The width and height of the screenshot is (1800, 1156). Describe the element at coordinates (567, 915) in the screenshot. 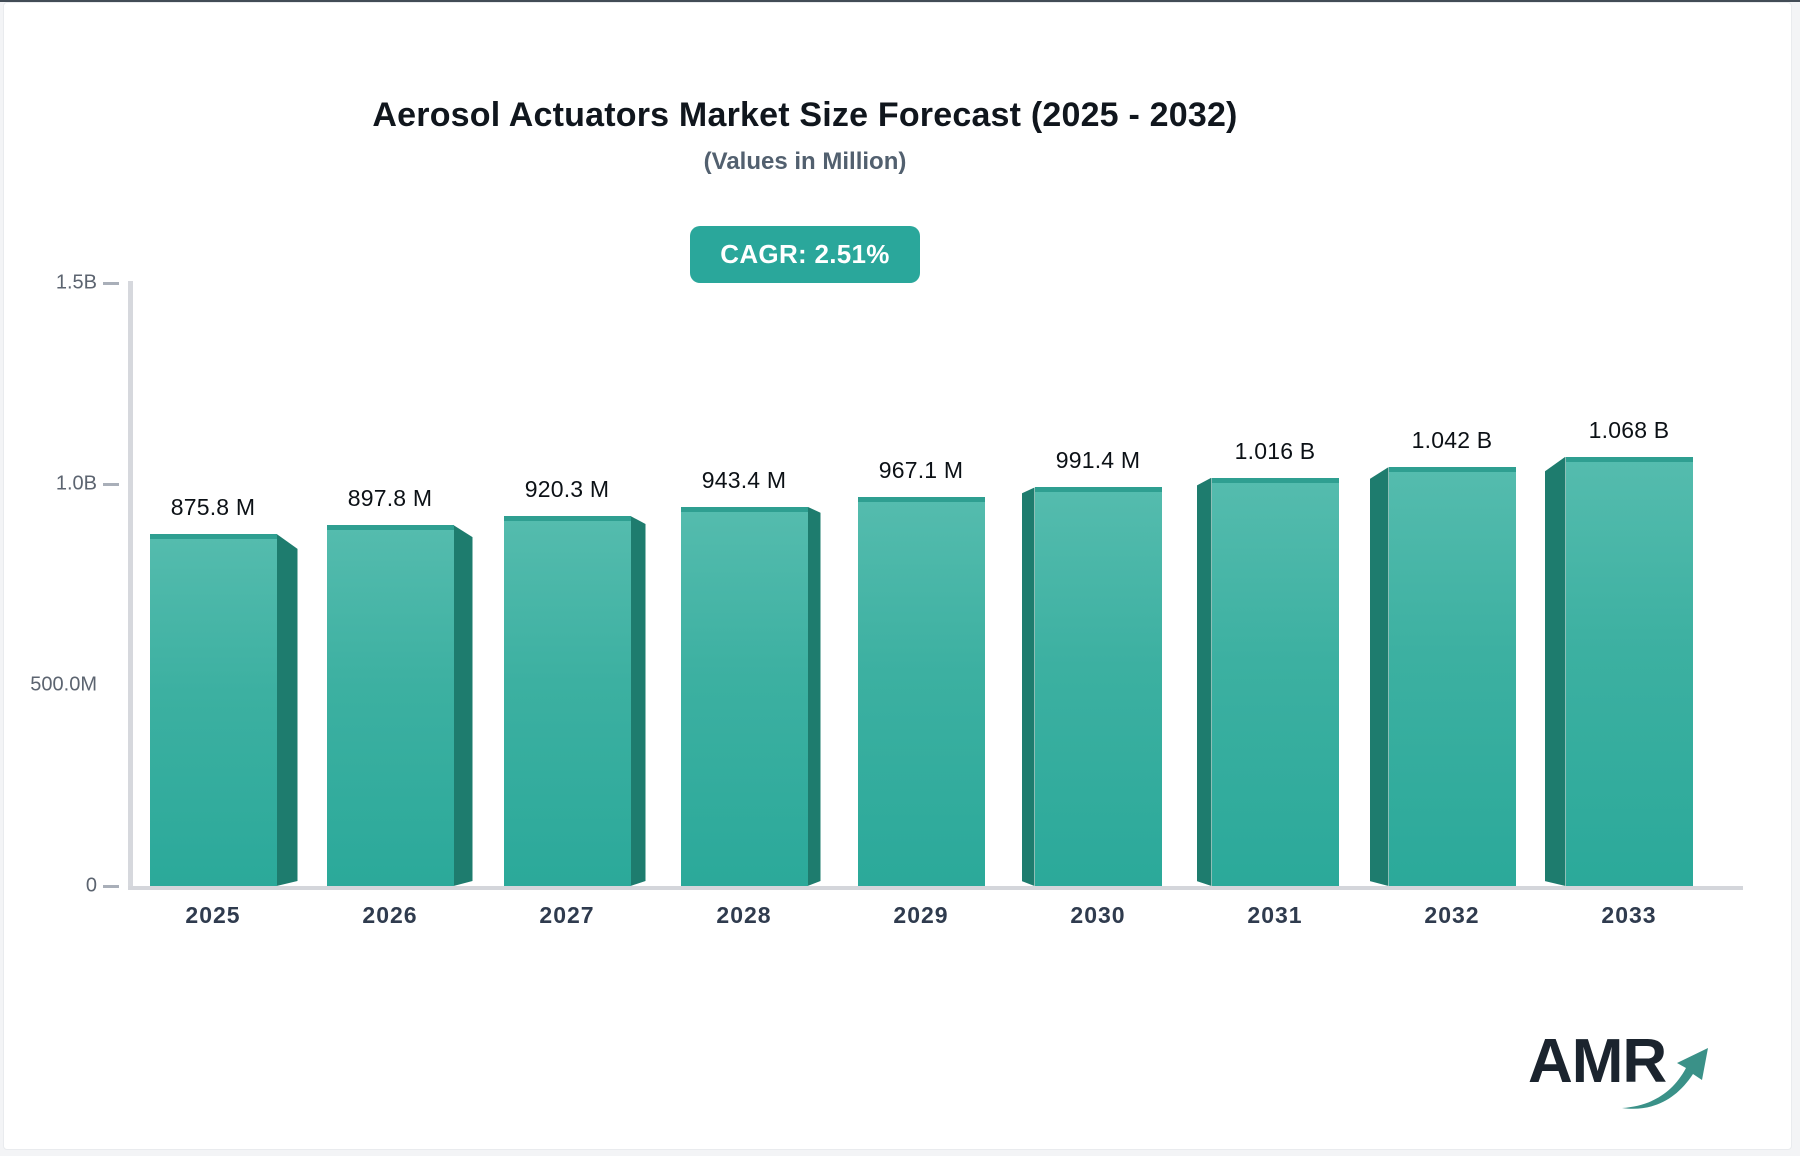

I see `x-axis-label-2027: 2027` at that location.